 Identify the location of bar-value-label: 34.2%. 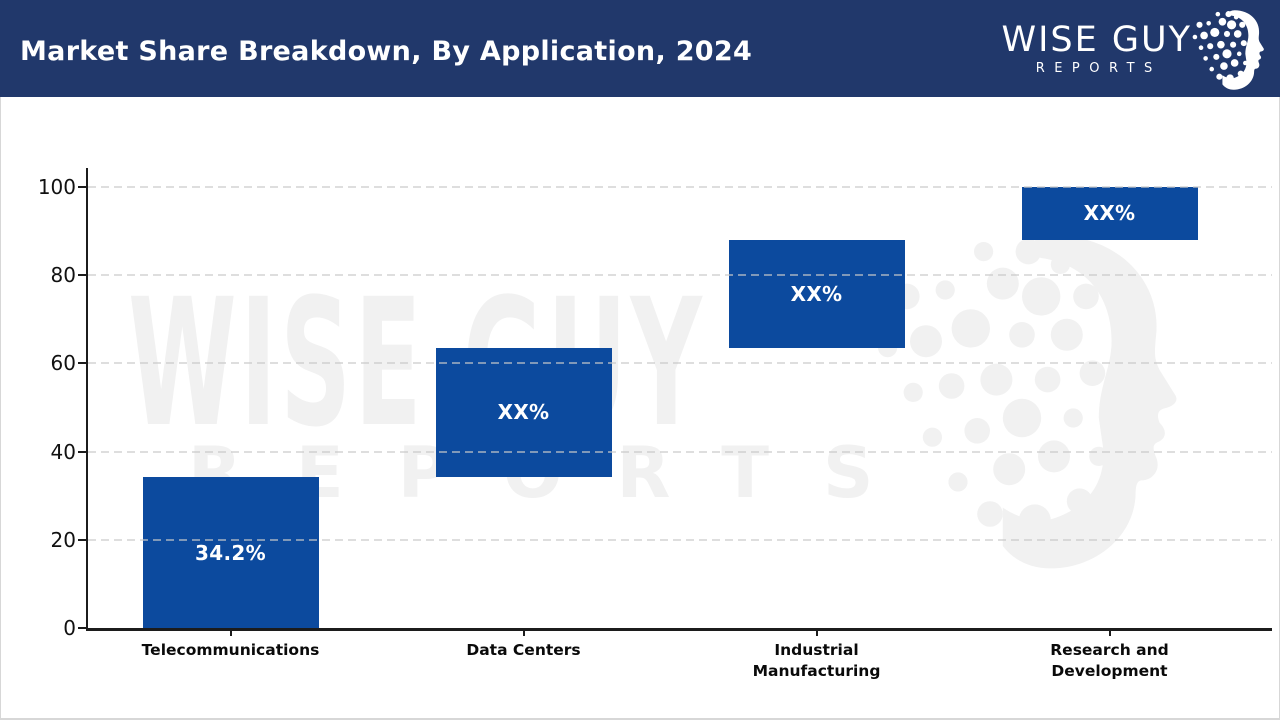
(230, 552).